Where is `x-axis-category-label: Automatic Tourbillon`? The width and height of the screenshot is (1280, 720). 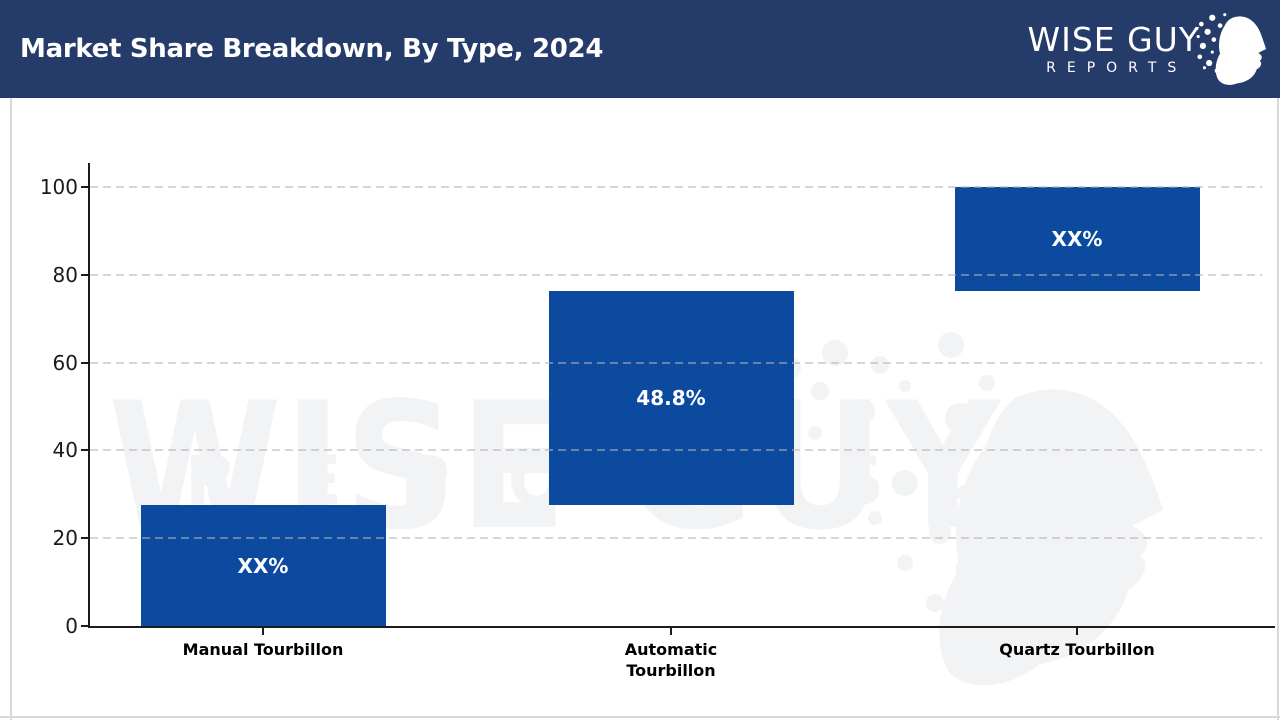 x-axis-category-label: Automatic Tourbillon is located at coordinates (671, 660).